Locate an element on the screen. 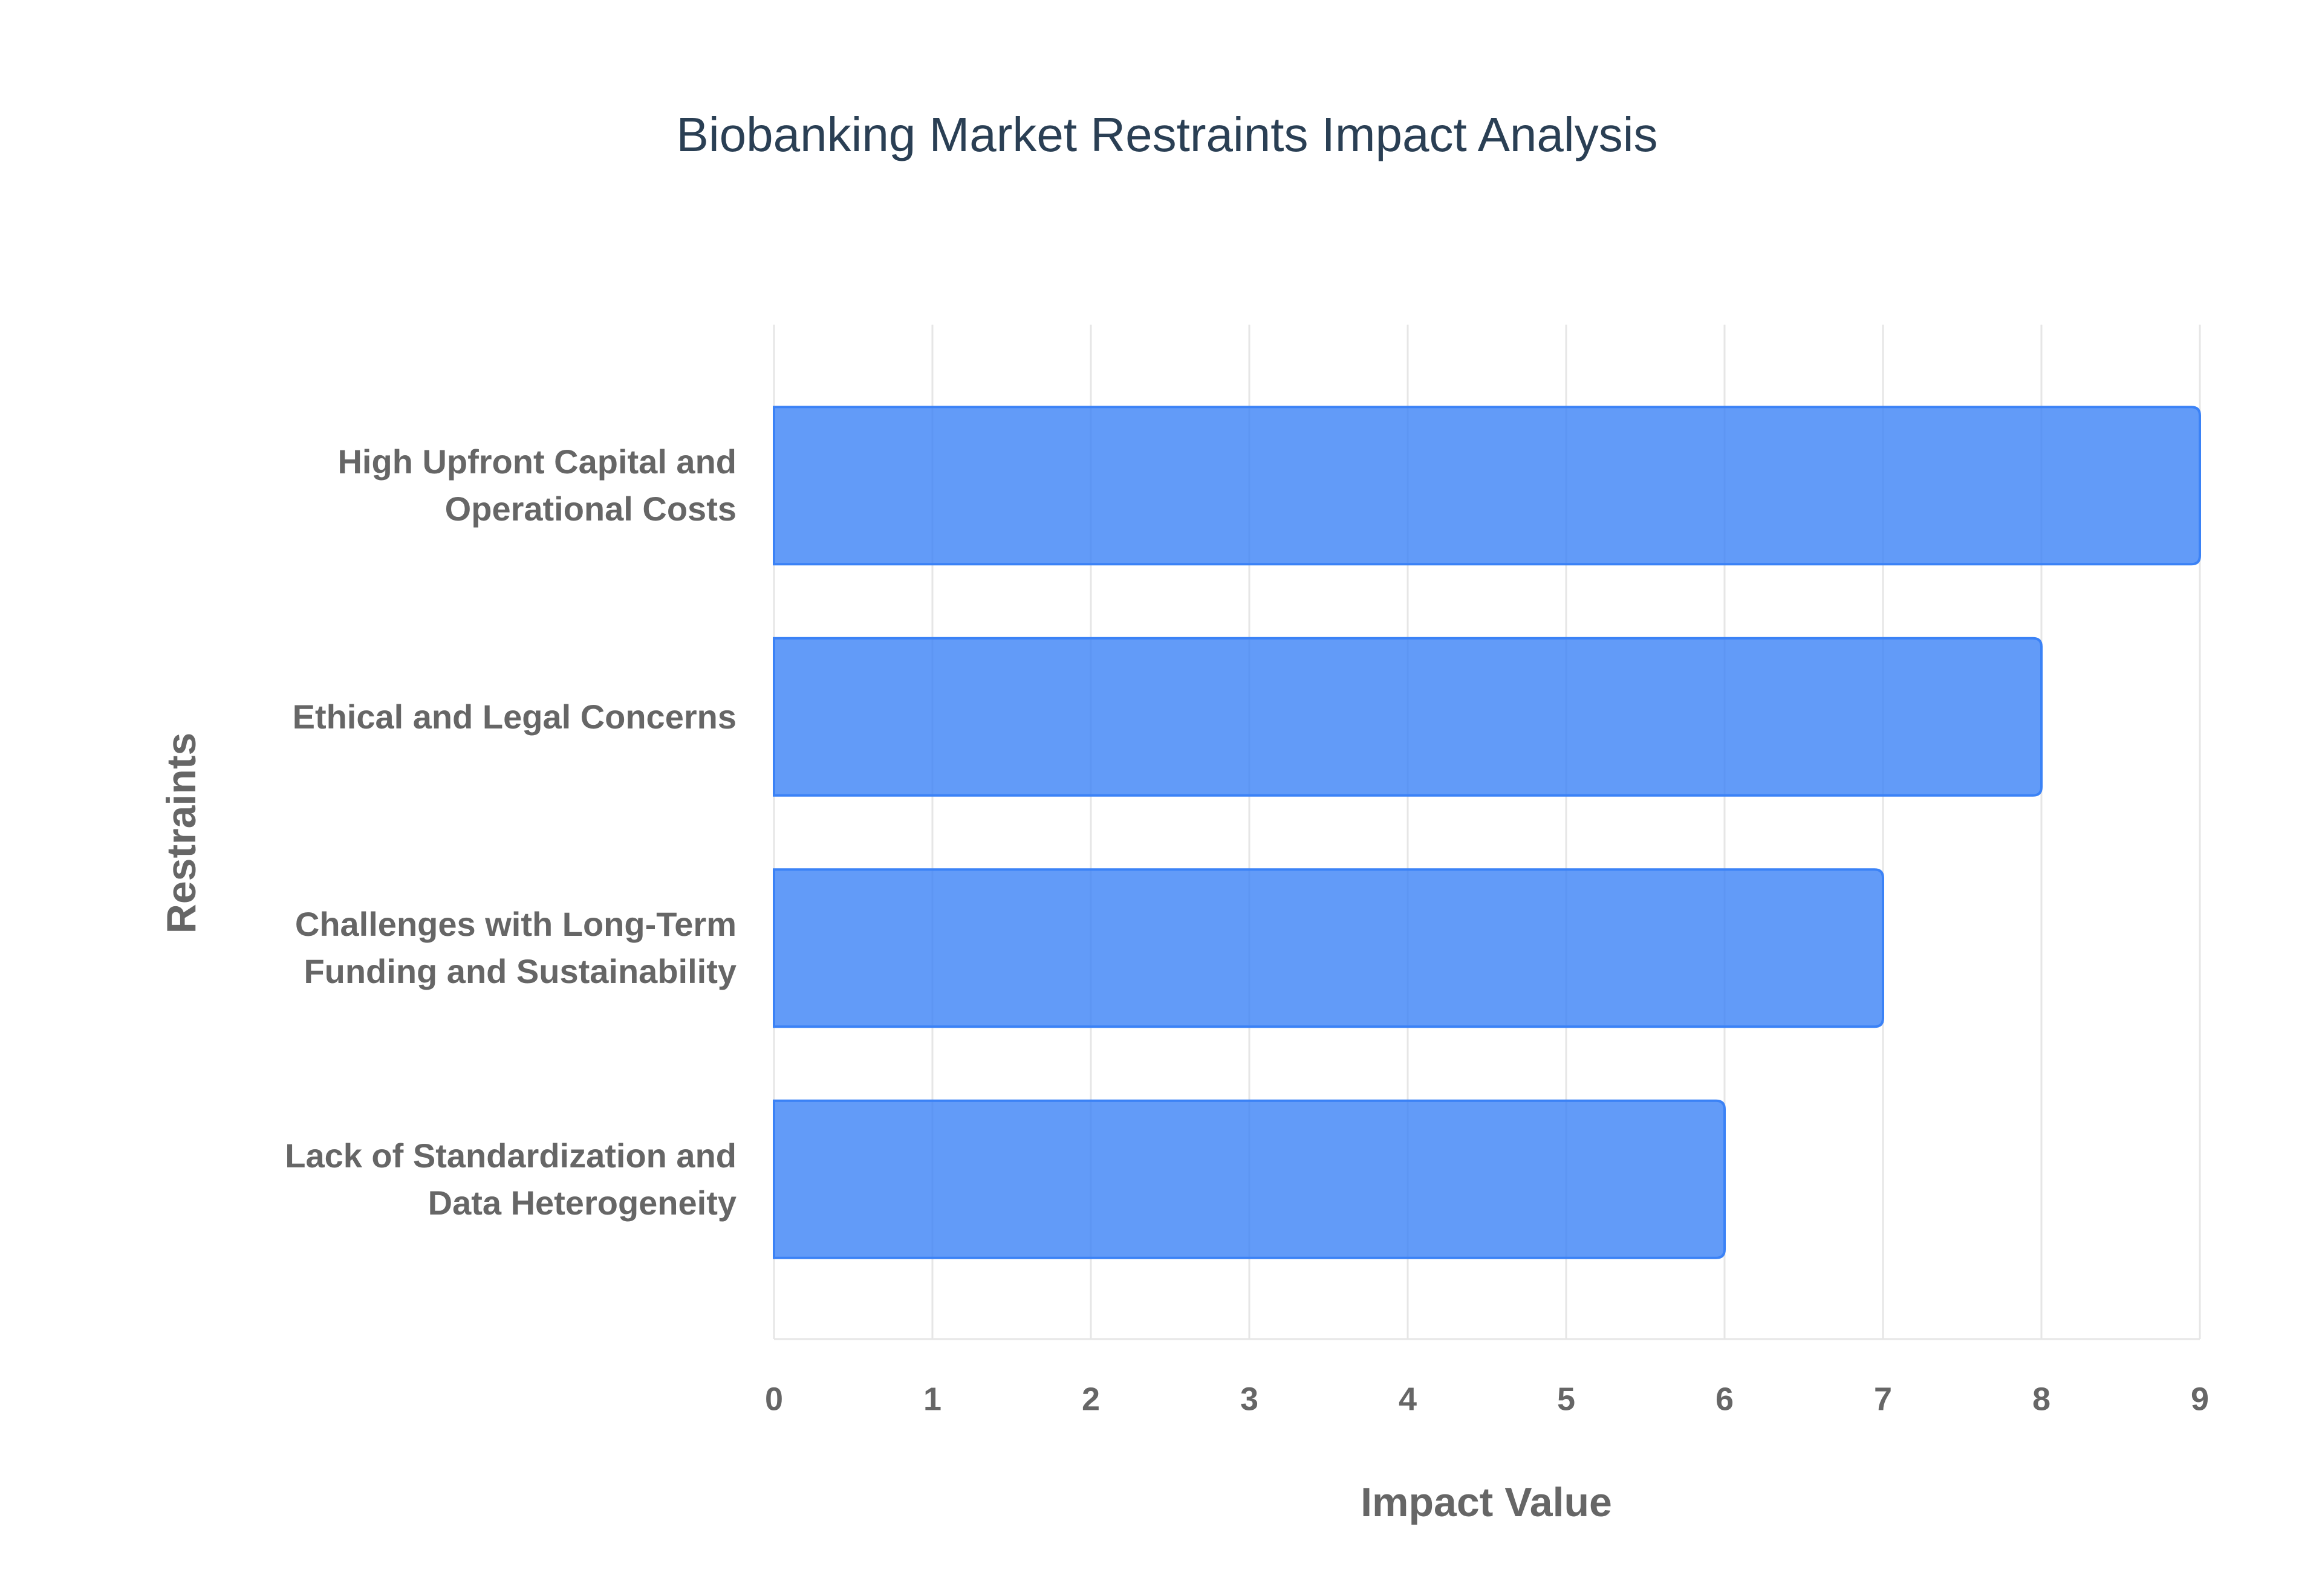 The height and width of the screenshot is (1596, 2322). x-tick-label: 2 is located at coordinates (1091, 1399).